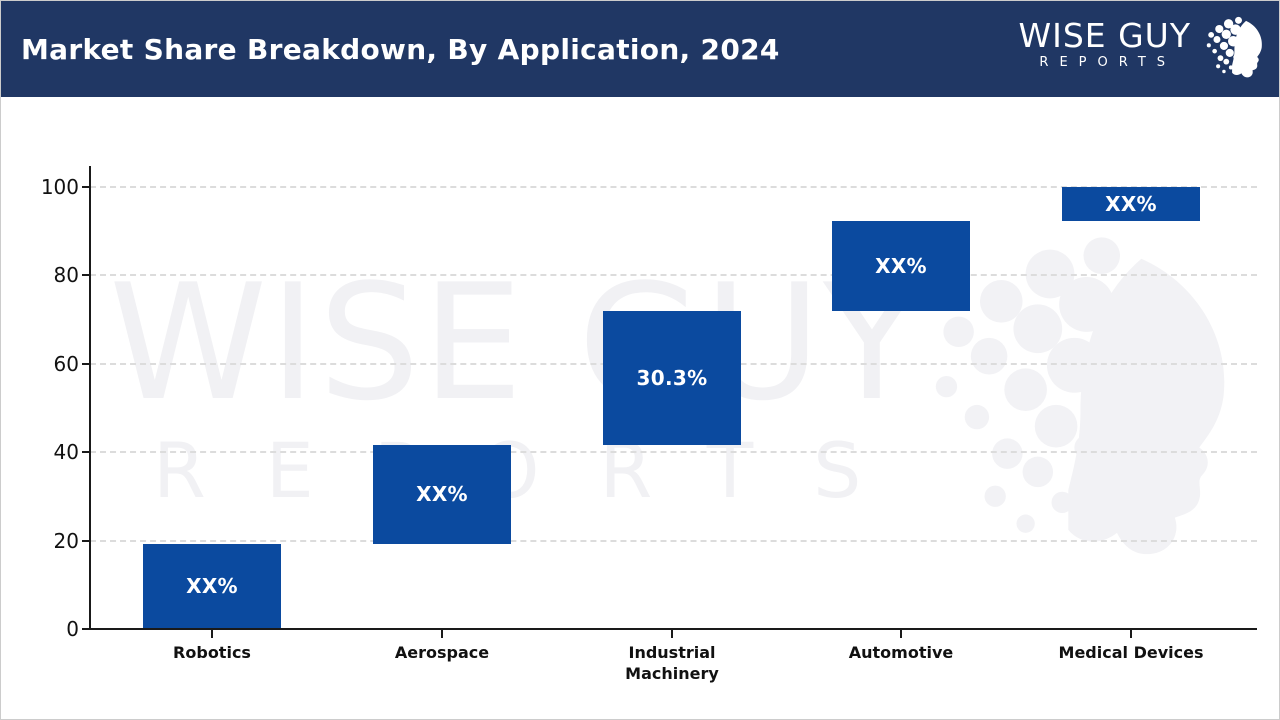 The width and height of the screenshot is (1280, 720). What do you see at coordinates (901, 634) in the screenshot?
I see `x-tick-mark-automotive` at bounding box center [901, 634].